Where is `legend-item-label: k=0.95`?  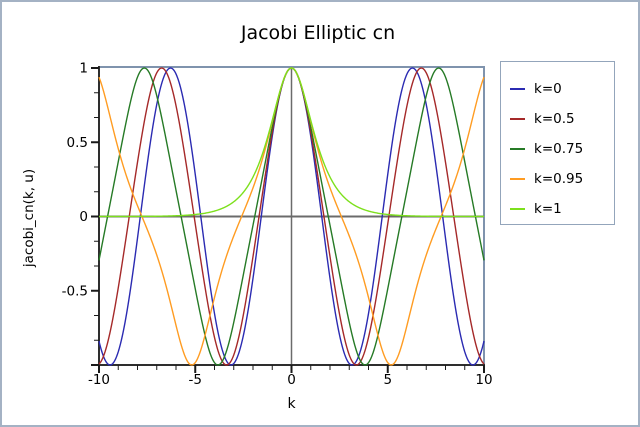
legend-item-label: k=0.95 is located at coordinates (559, 179).